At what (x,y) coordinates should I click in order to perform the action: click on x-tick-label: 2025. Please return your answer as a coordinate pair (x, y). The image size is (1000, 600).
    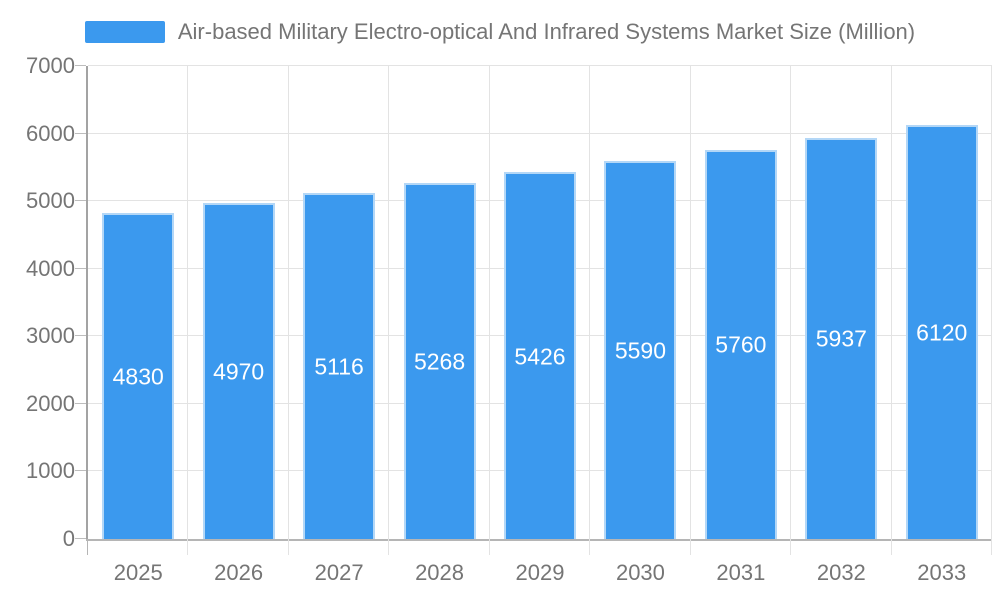
    Looking at the image, I should click on (138, 572).